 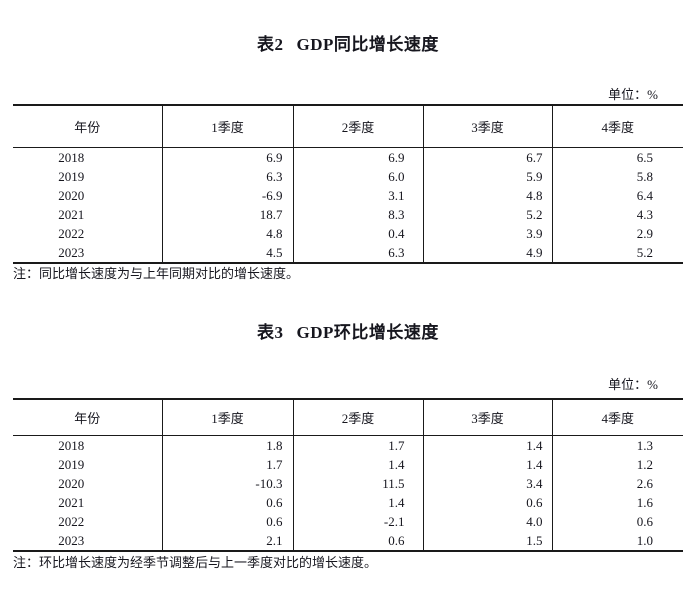 I want to click on table-row: 2022 0.6 -2.1 4.0 0.6, so click(x=348, y=521).